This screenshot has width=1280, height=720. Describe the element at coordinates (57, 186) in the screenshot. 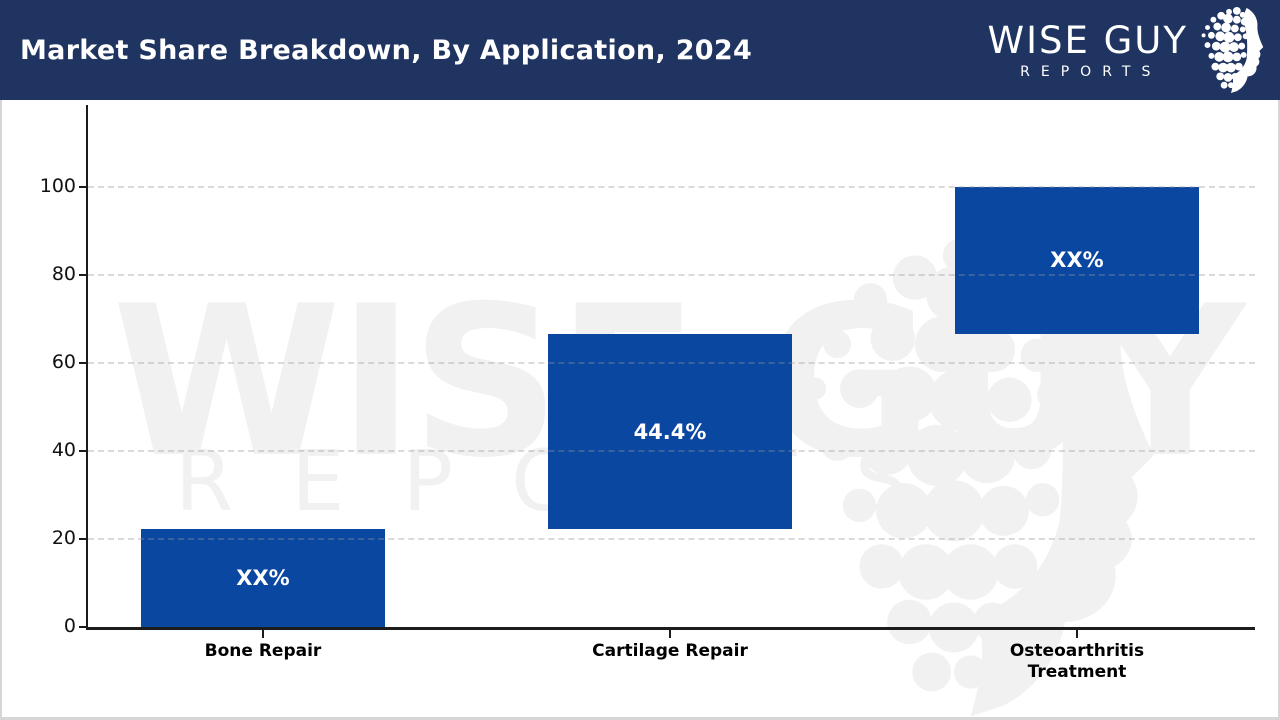

I see `y-tick-label-100: 100` at that location.